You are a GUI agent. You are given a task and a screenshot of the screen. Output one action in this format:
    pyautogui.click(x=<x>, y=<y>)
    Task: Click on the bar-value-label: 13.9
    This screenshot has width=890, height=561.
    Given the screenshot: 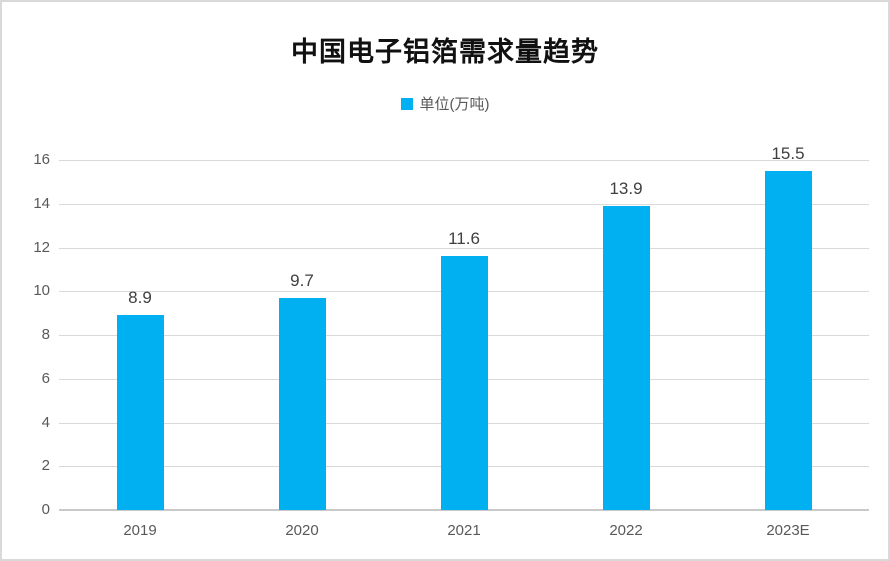 What is the action you would take?
    pyautogui.click(x=626, y=188)
    